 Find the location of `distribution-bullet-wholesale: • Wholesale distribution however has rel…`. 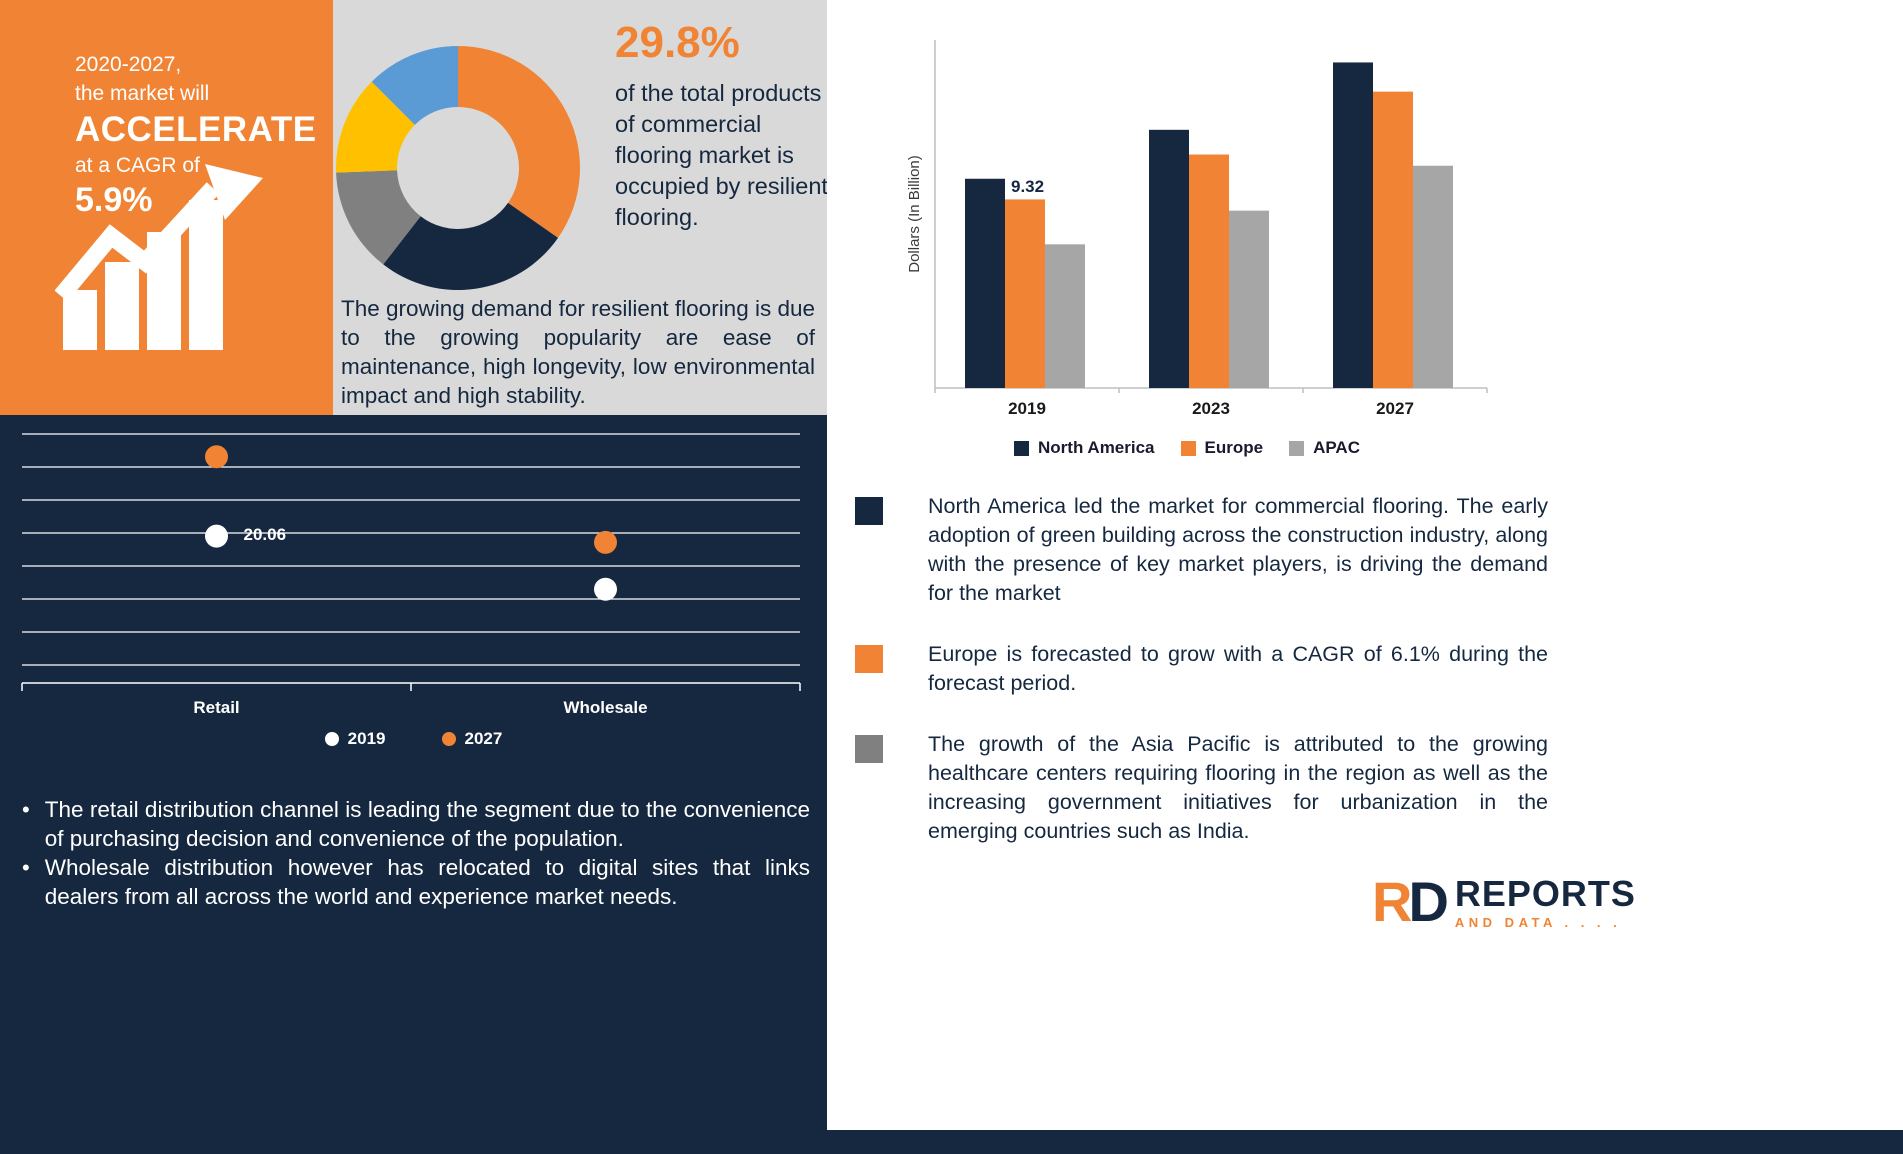

distribution-bullet-wholesale: • Wholesale distribution however has rel… is located at coordinates (416, 882).